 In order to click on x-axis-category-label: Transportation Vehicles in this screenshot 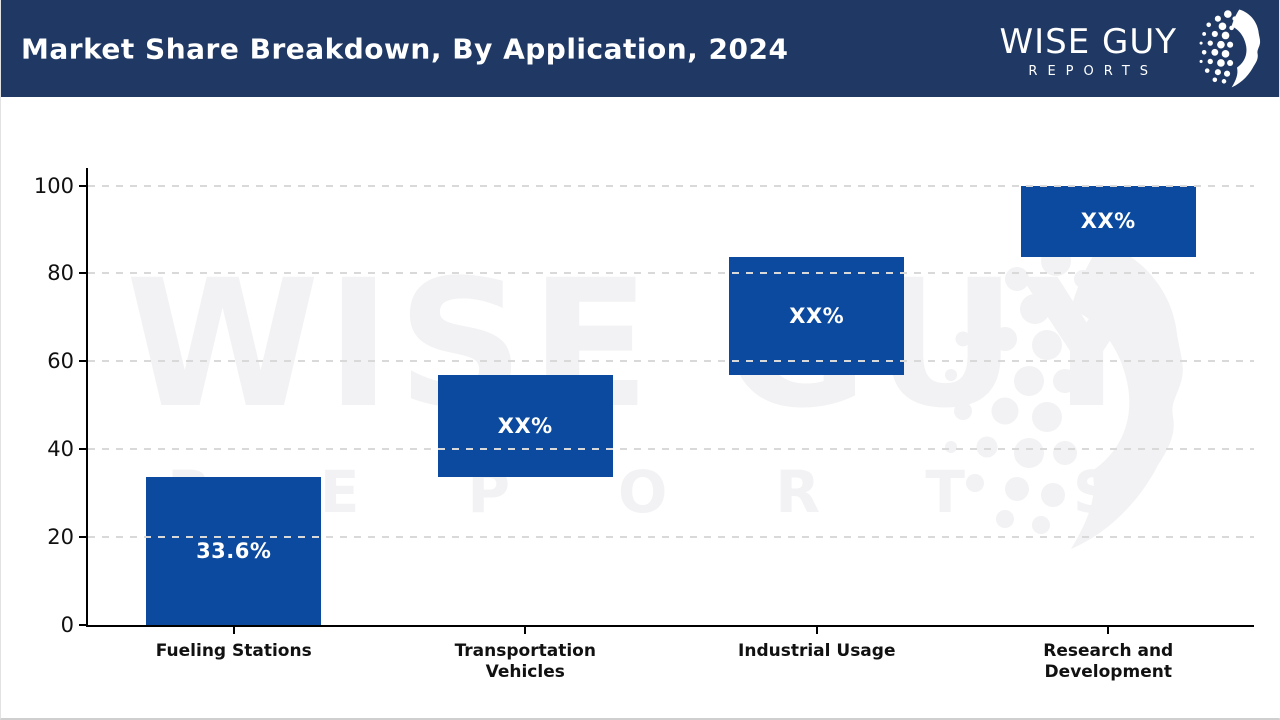, I will do `click(525, 662)`.